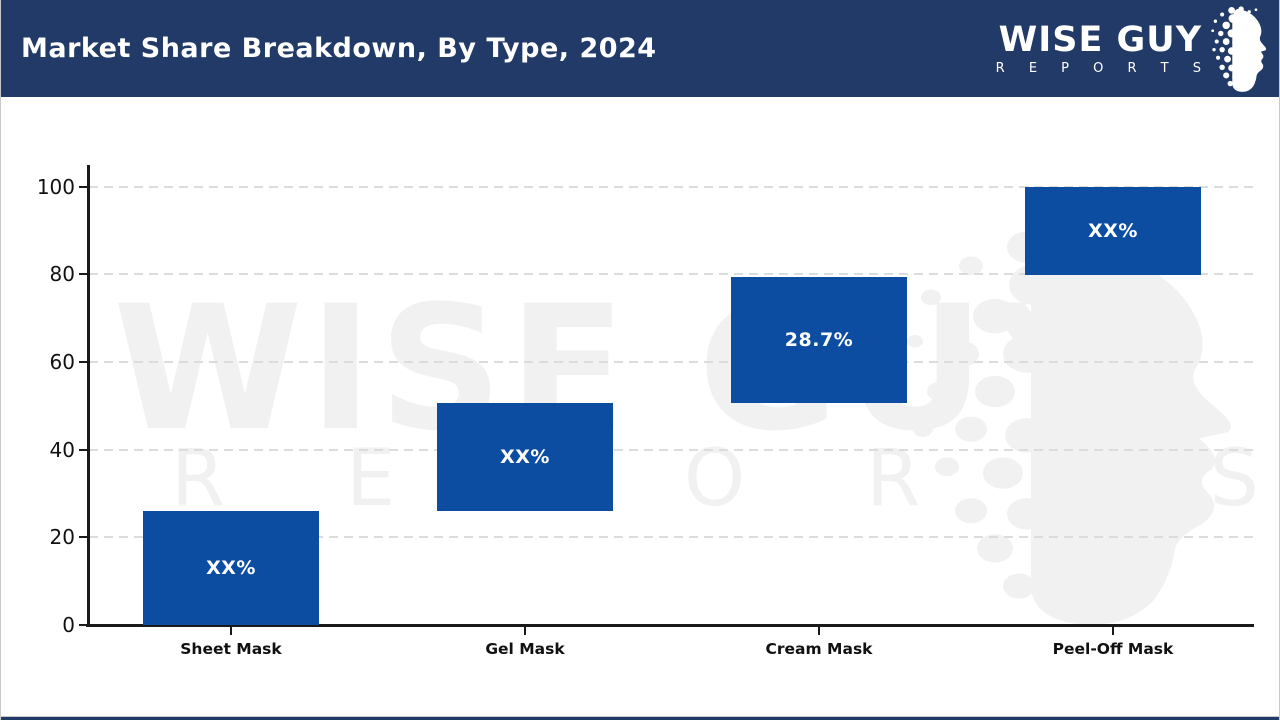 The height and width of the screenshot is (720, 1280). Describe the element at coordinates (819, 631) in the screenshot. I see `x-tick-cream-mask` at that location.